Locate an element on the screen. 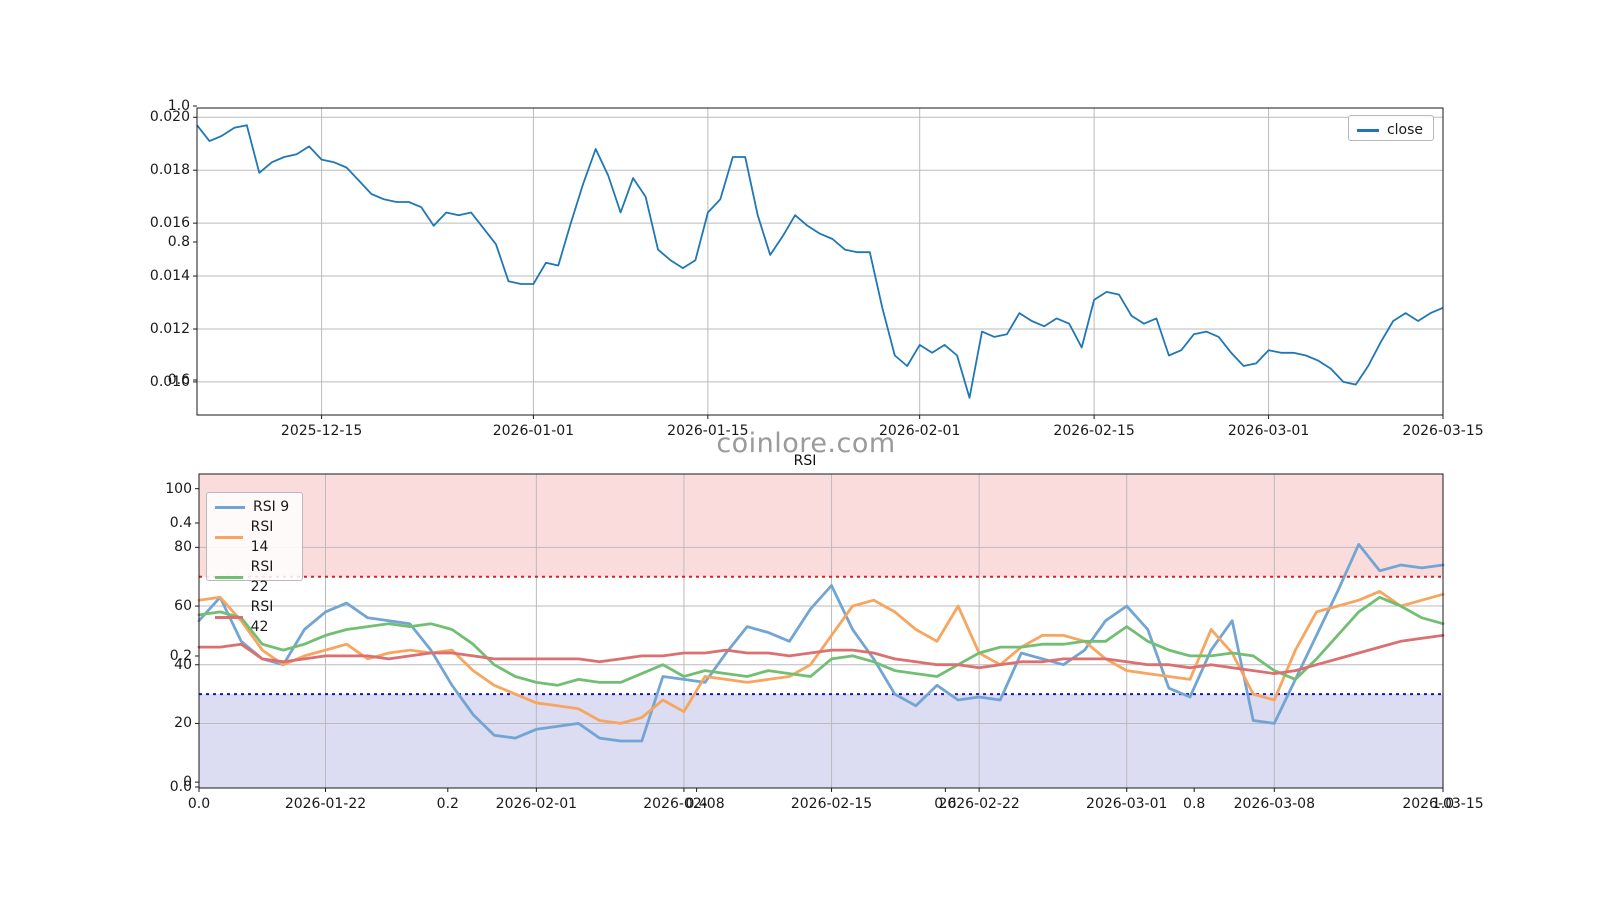  legend-entry-rsi42: RSI 42 is located at coordinates (253, 617).